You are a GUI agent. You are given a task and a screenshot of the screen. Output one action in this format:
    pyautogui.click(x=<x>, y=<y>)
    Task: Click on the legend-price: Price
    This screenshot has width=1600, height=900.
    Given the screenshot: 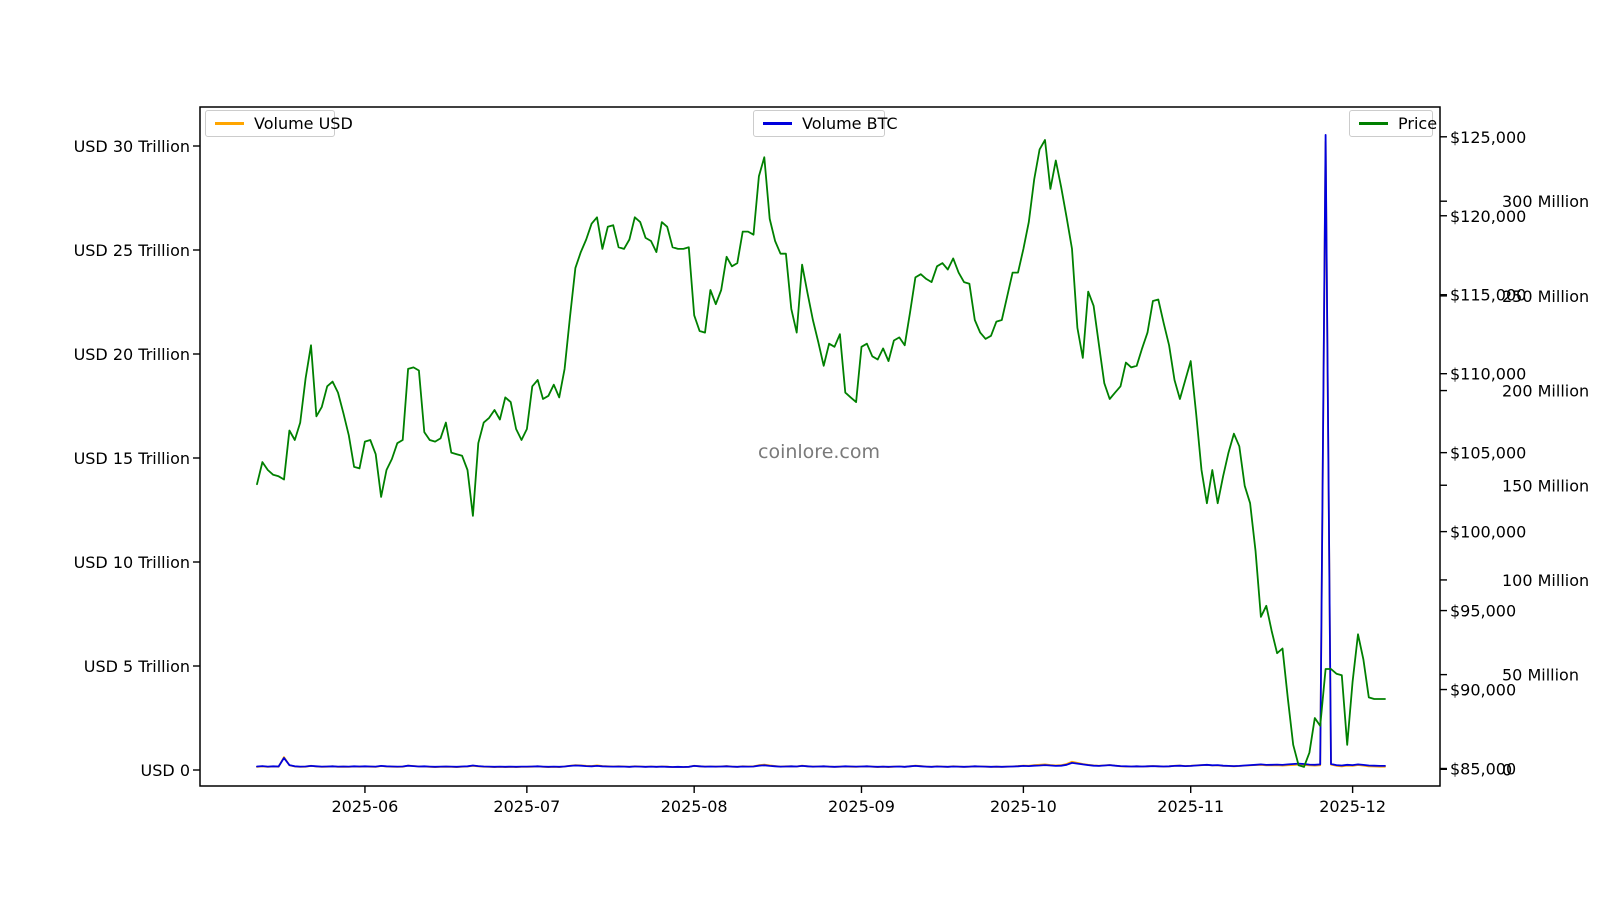 What is the action you would take?
    pyautogui.click(x=1393, y=123)
    